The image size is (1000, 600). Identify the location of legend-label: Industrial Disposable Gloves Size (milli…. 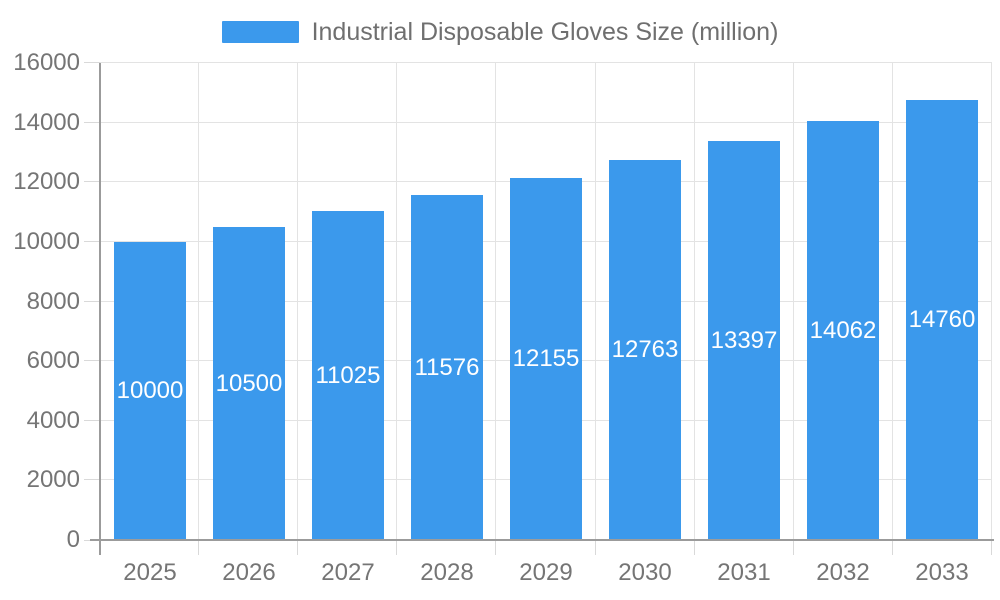
(545, 32).